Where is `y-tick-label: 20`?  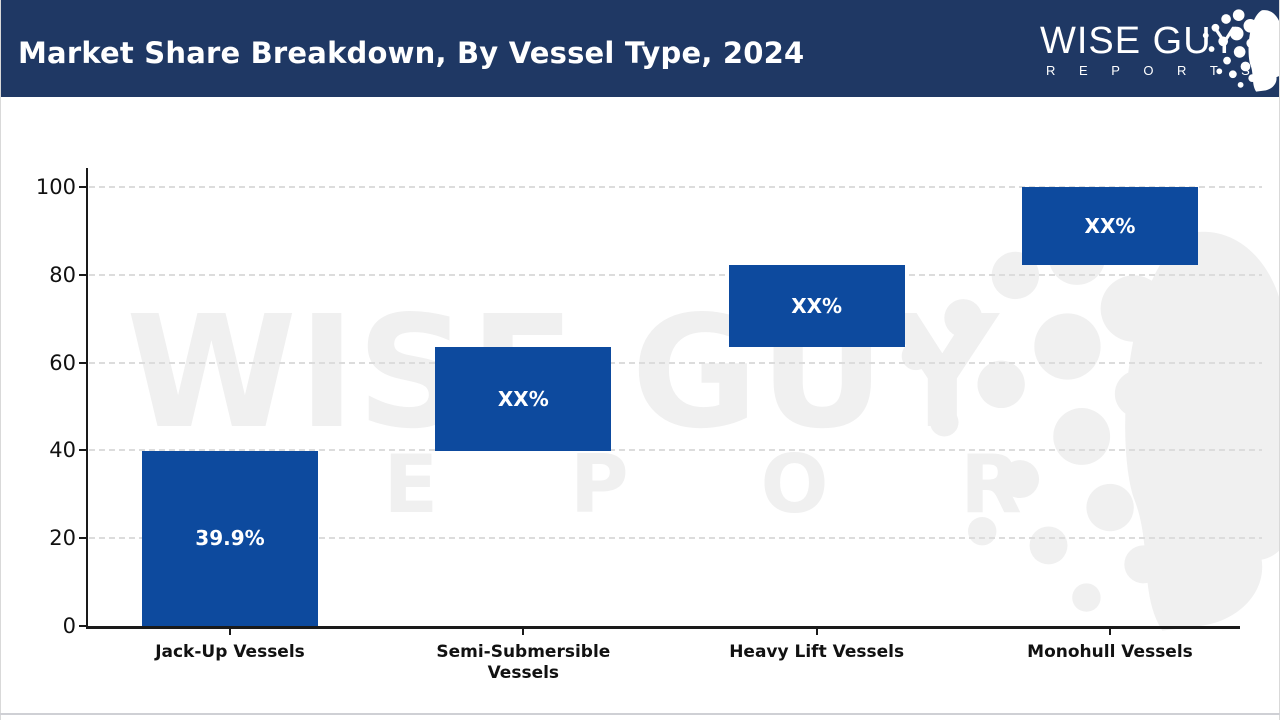 y-tick-label: 20 is located at coordinates (62, 538).